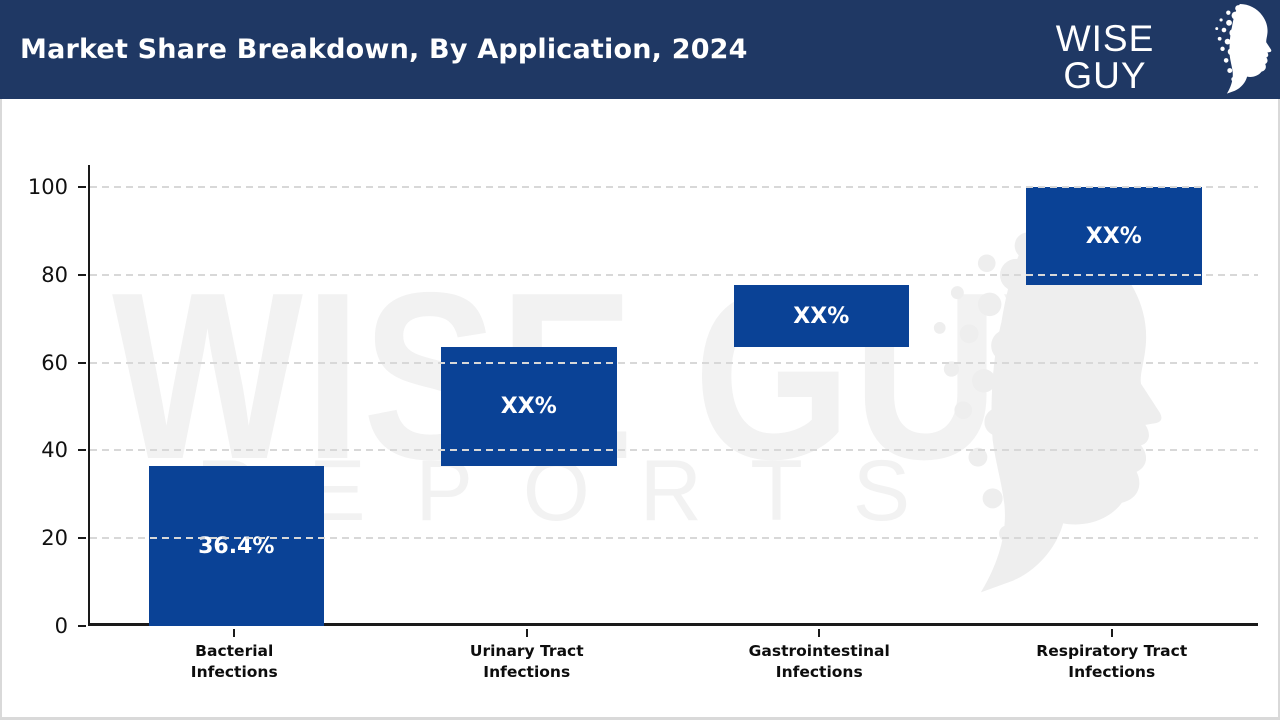 This screenshot has width=1280, height=720. Describe the element at coordinates (526, 661) in the screenshot. I see `x-category-label: Urinary Tract Infections` at that location.